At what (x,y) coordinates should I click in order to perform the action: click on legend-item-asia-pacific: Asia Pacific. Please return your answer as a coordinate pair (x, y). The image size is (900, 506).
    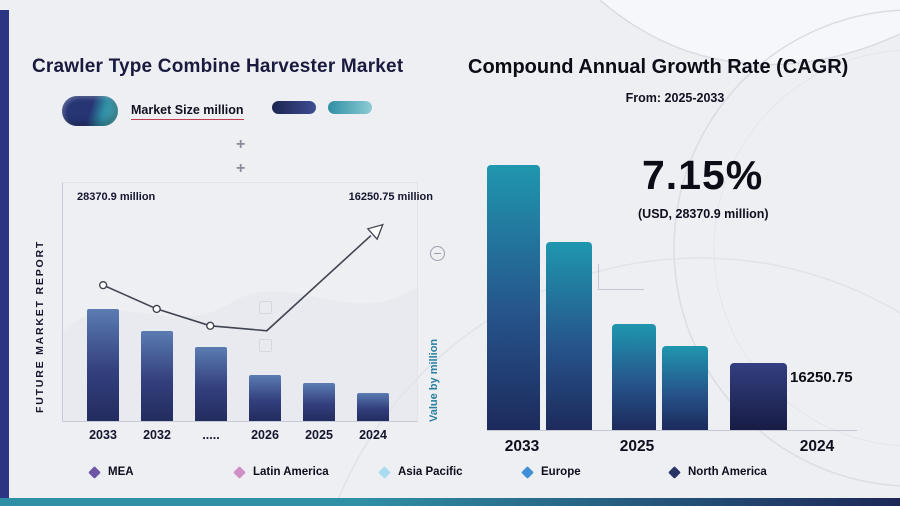
    Looking at the image, I should click on (420, 472).